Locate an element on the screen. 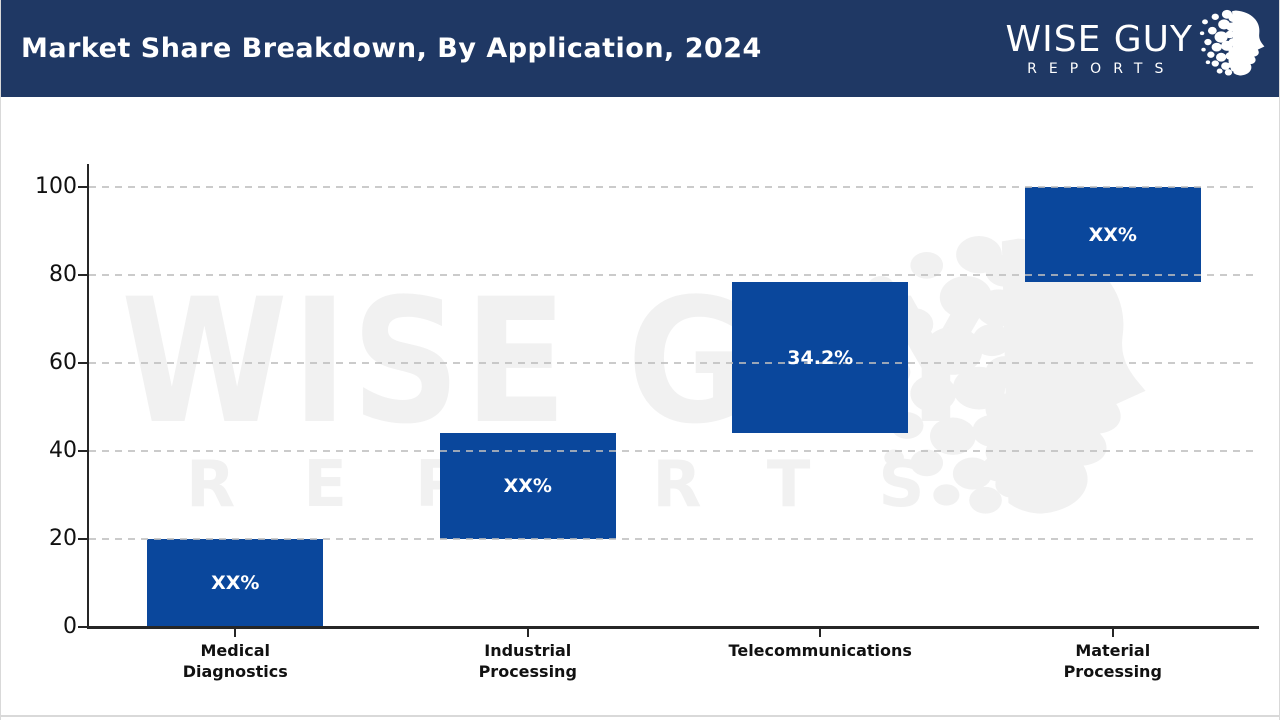  y-tick-label: 100 is located at coordinates (56, 186).